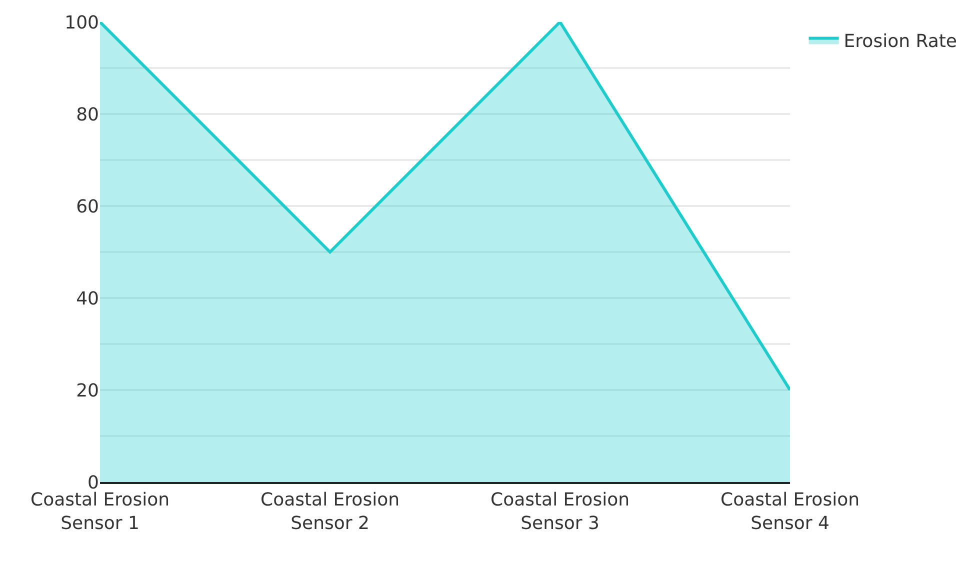 The width and height of the screenshot is (975, 562). I want to click on y-tick-label: 20, so click(87, 391).